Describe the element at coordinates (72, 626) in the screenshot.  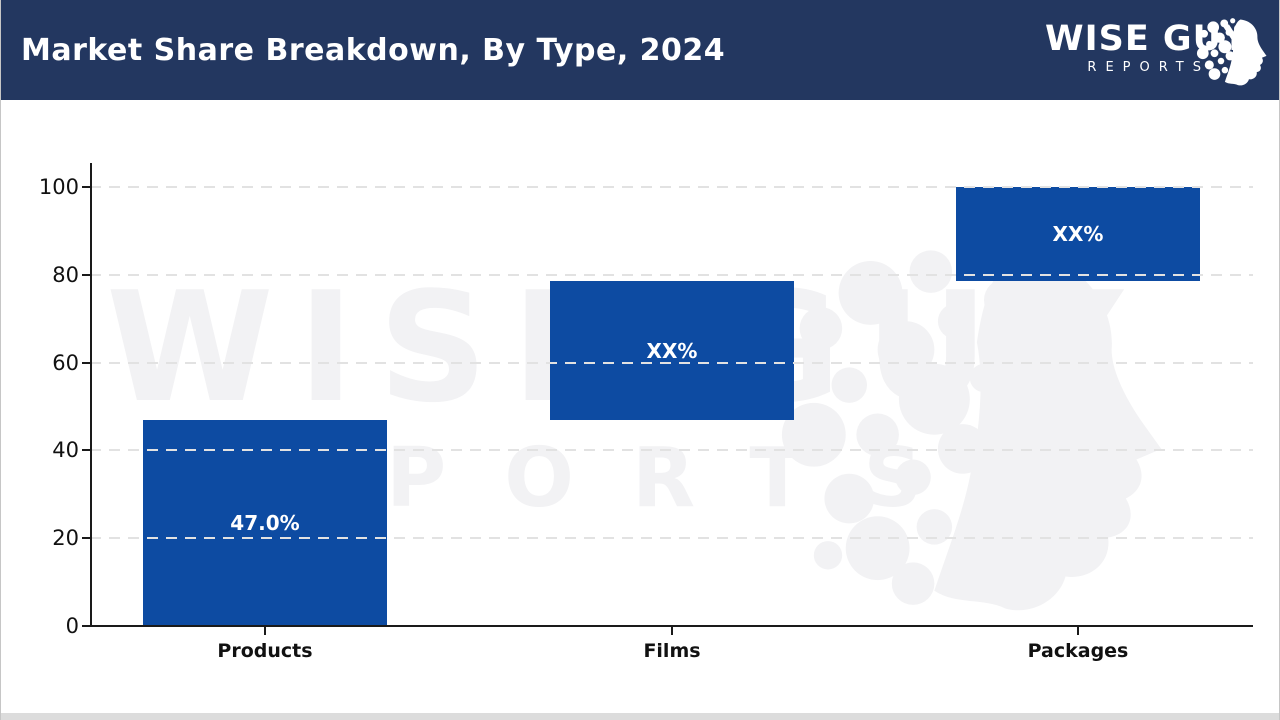
I see `y-tick-label-0: 0` at that location.